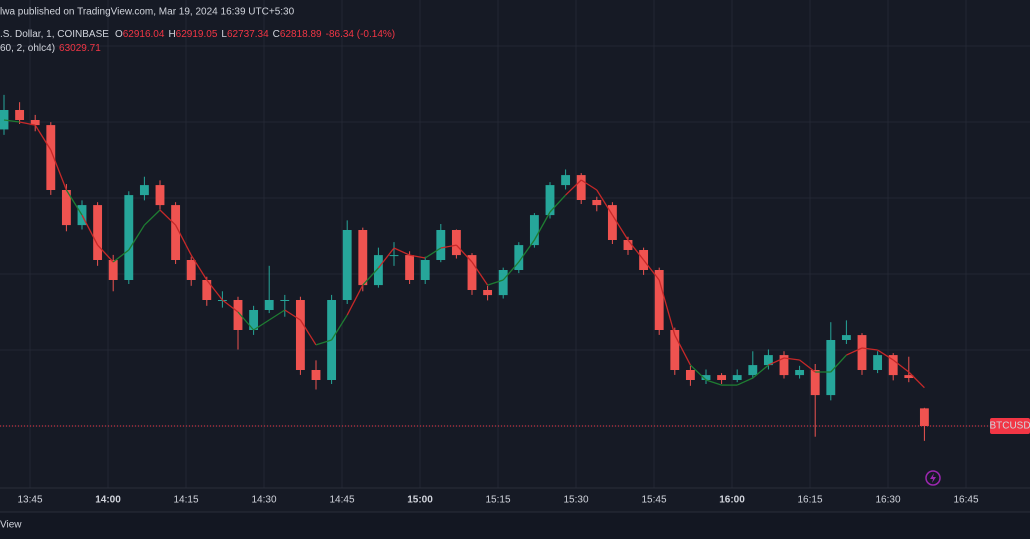 This screenshot has height=539, width=1030. Describe the element at coordinates (732, 500) in the screenshot. I see `x-tick-label: 16:00` at that location.